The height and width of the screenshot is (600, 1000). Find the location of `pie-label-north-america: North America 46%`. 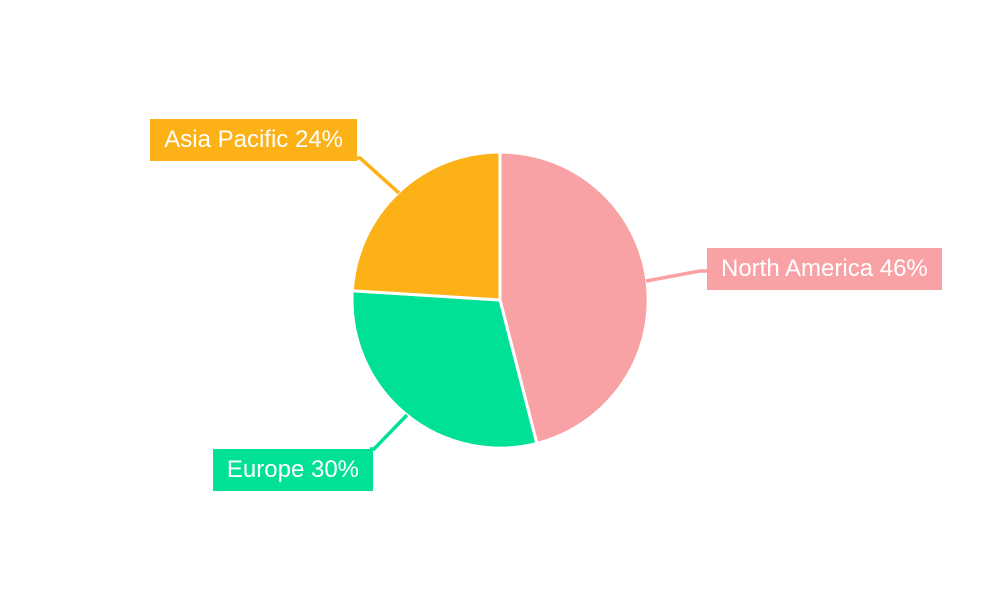

pie-label-north-america: North America 46% is located at coordinates (824, 269).